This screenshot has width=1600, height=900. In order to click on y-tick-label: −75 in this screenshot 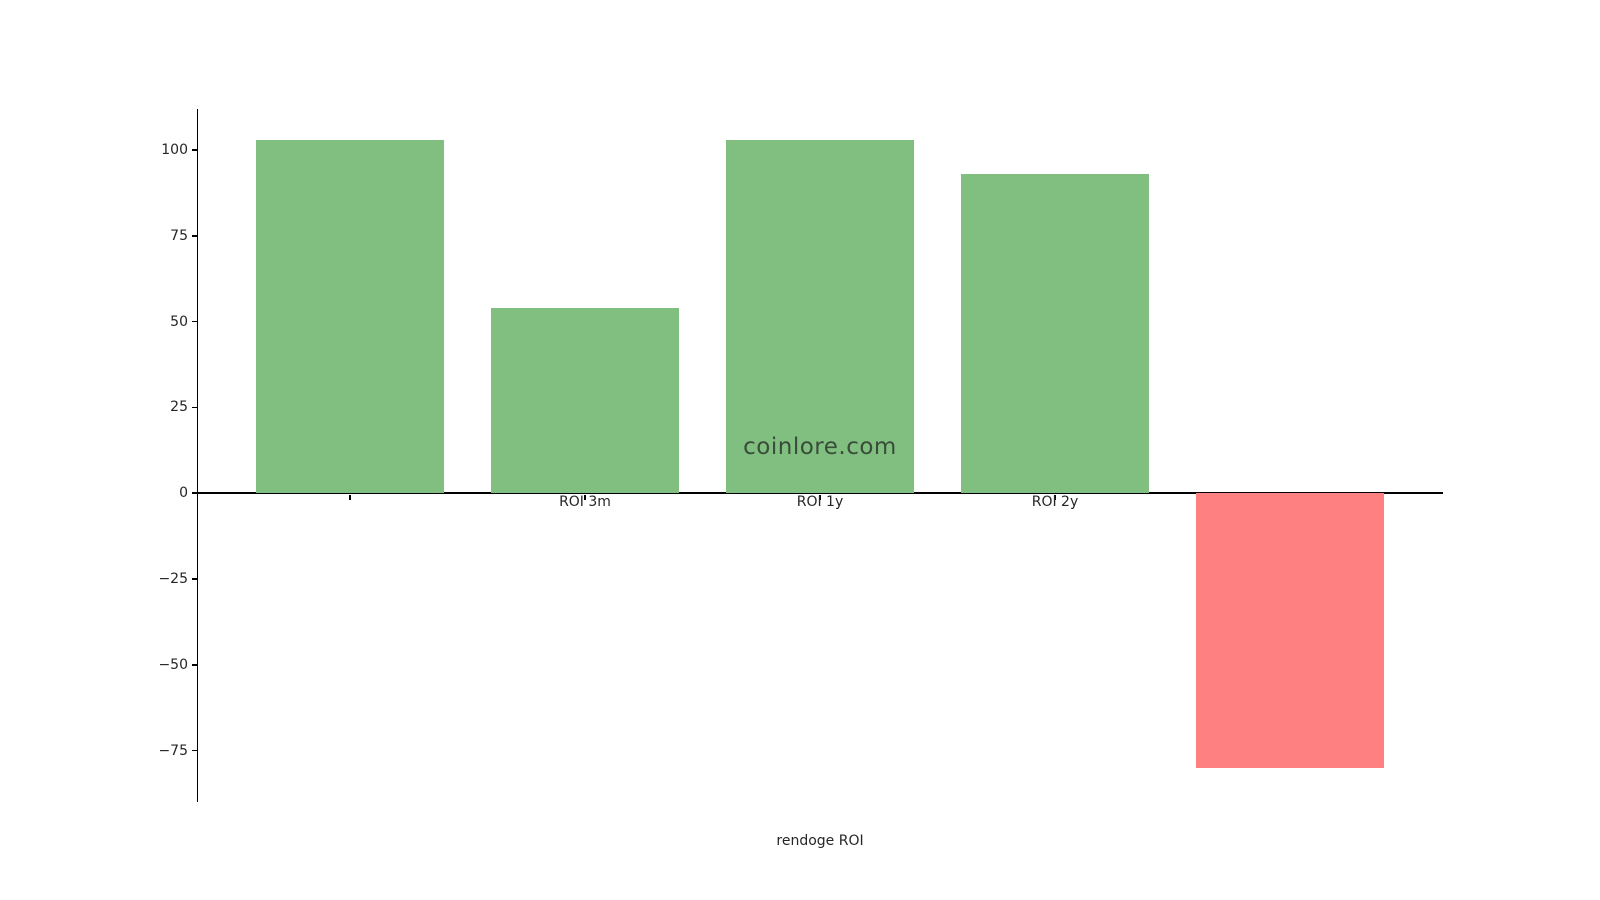, I will do `click(173, 750)`.